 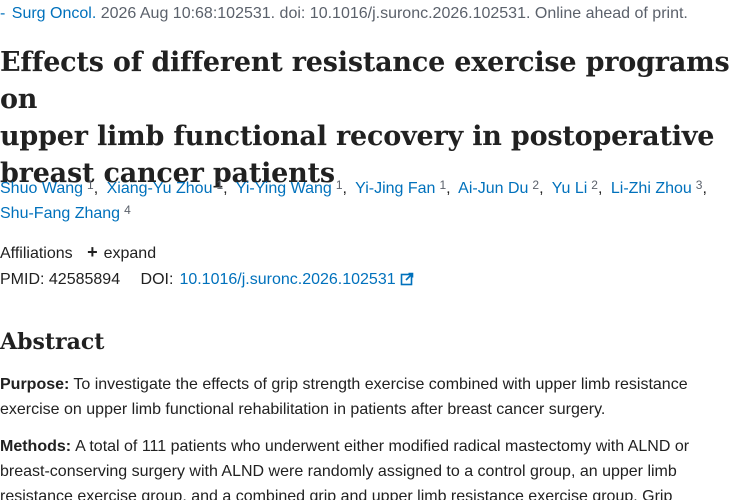 I want to click on author-item: Xiang-Yu Zhou 1, so click(x=165, y=187).